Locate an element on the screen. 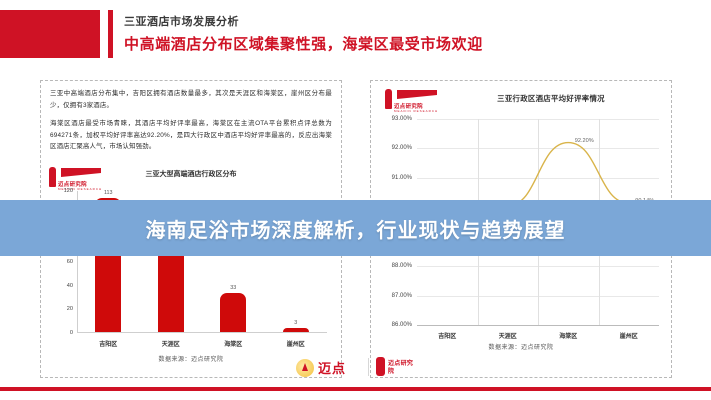 This screenshot has width=711, height=400. meadin-logo: 迈点研究院 MEADIN RESEARCH is located at coordinates (75, 181).